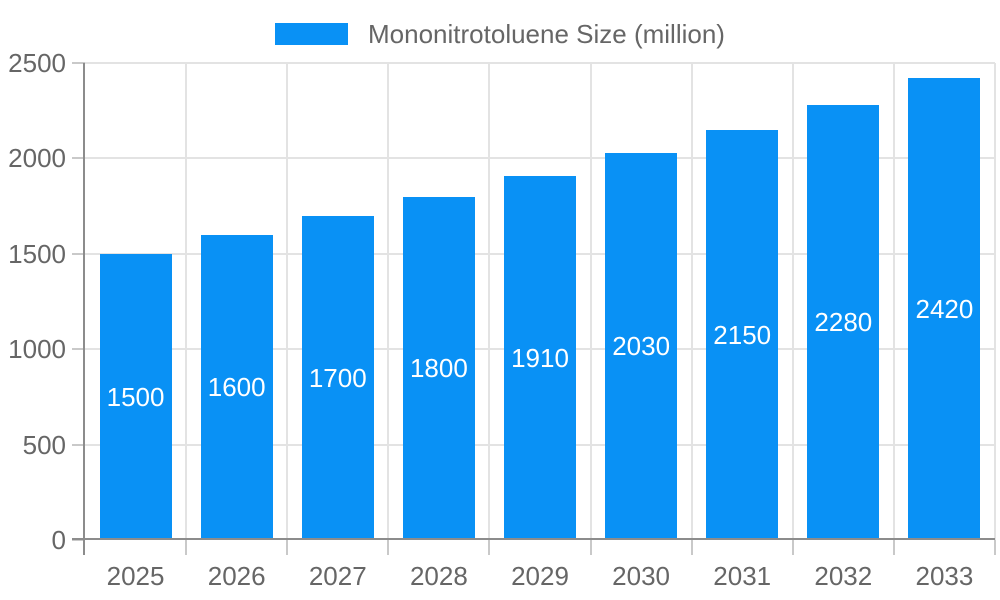 This screenshot has height=600, width=1000. What do you see at coordinates (37, 158) in the screenshot?
I see `y-axis-label: 2000` at bounding box center [37, 158].